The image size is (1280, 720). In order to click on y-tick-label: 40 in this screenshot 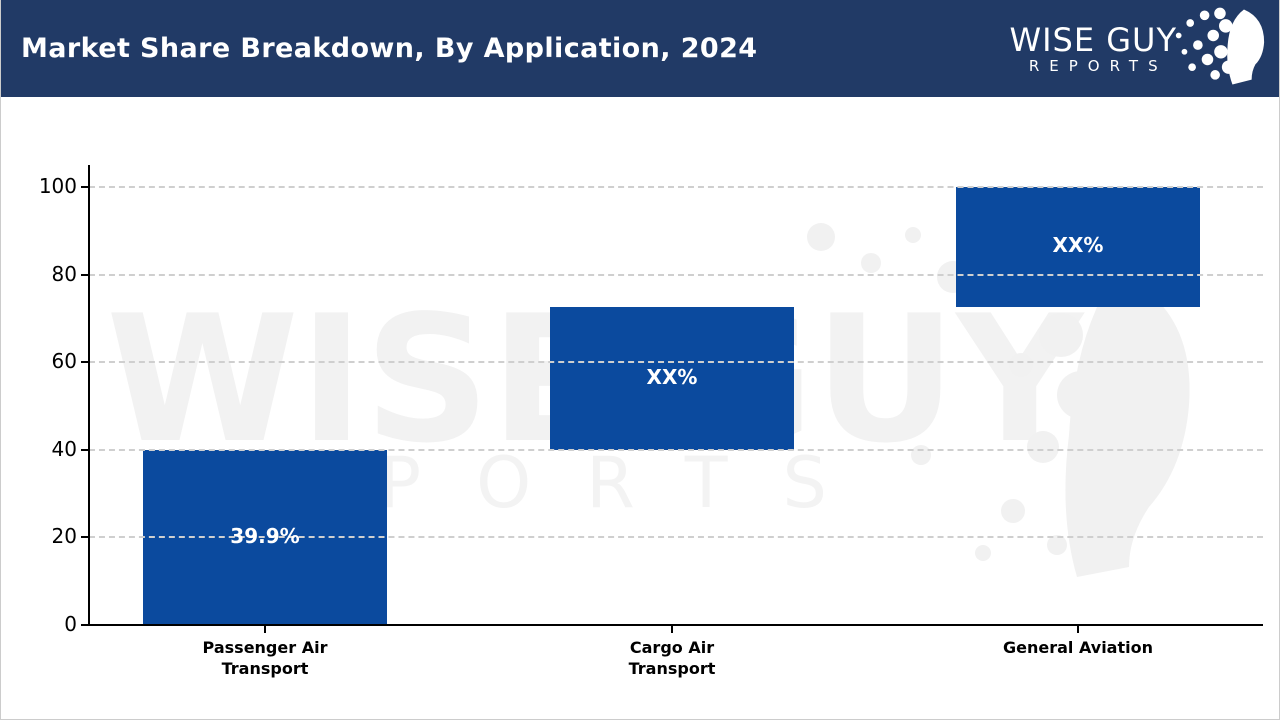, I will do `click(64, 448)`.